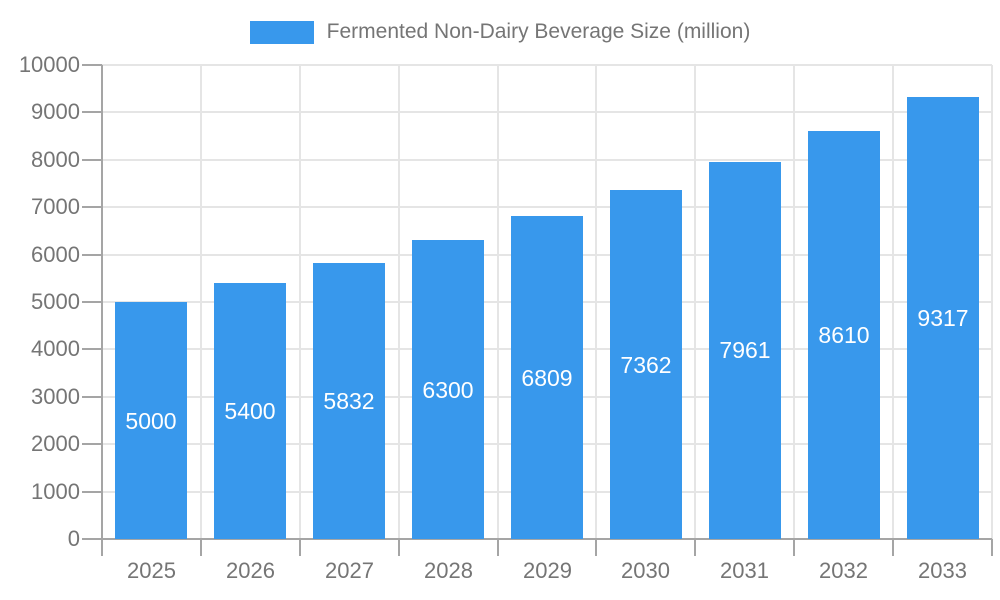 Image resolution: width=1000 pixels, height=600 pixels. Describe the element at coordinates (55, 159) in the screenshot. I see `y-tick-label: 8000` at that location.